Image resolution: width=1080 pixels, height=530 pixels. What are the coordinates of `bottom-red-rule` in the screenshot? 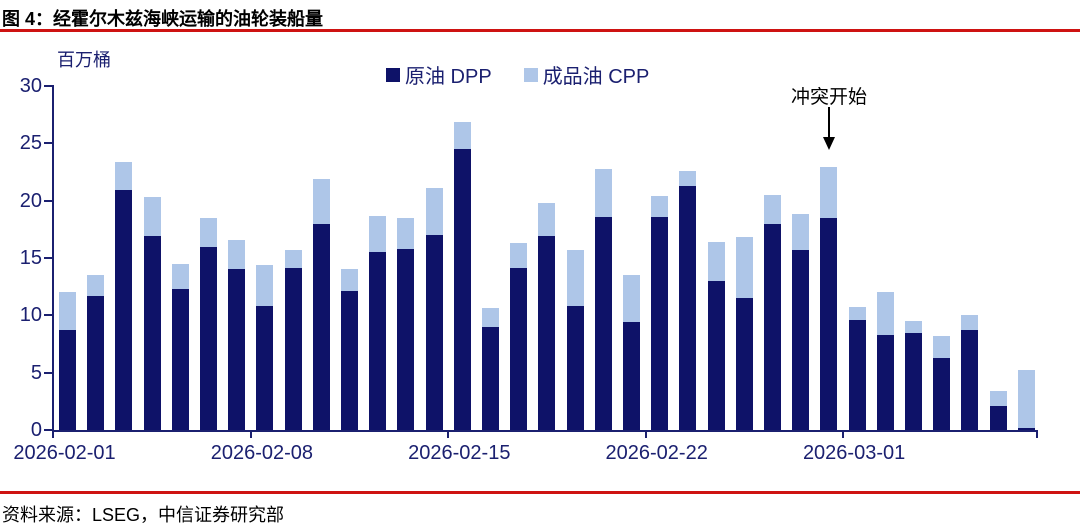 It's located at (540, 492).